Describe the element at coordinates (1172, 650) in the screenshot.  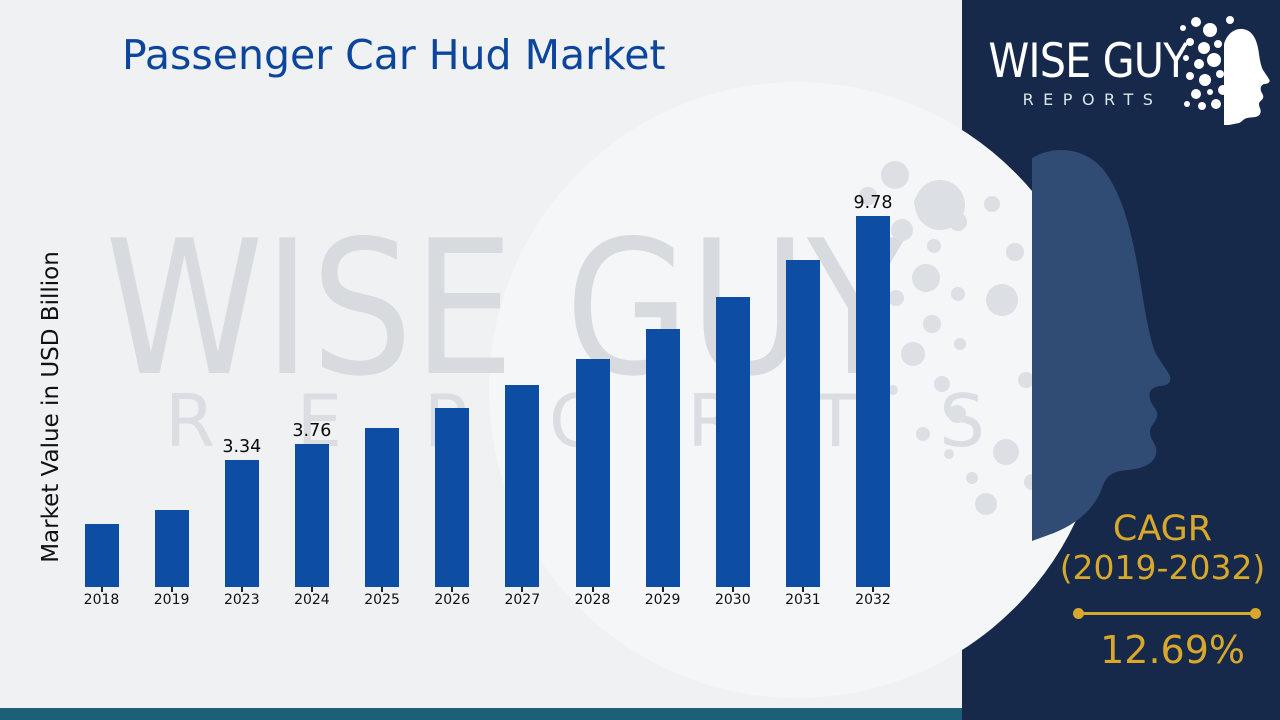
I see `cagr-value: 12.69%` at that location.